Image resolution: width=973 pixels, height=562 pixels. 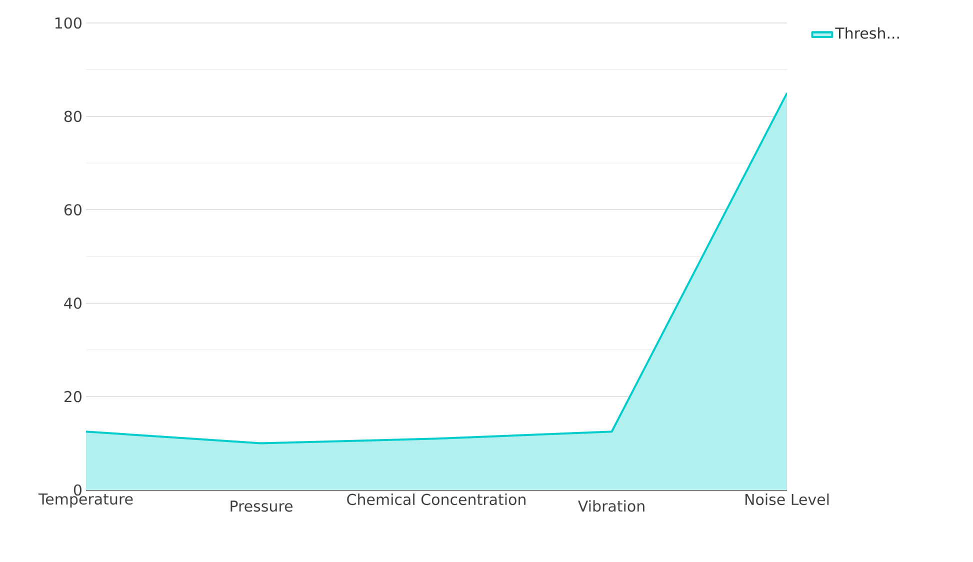 I want to click on y-tick-label: 0, so click(x=78, y=490).